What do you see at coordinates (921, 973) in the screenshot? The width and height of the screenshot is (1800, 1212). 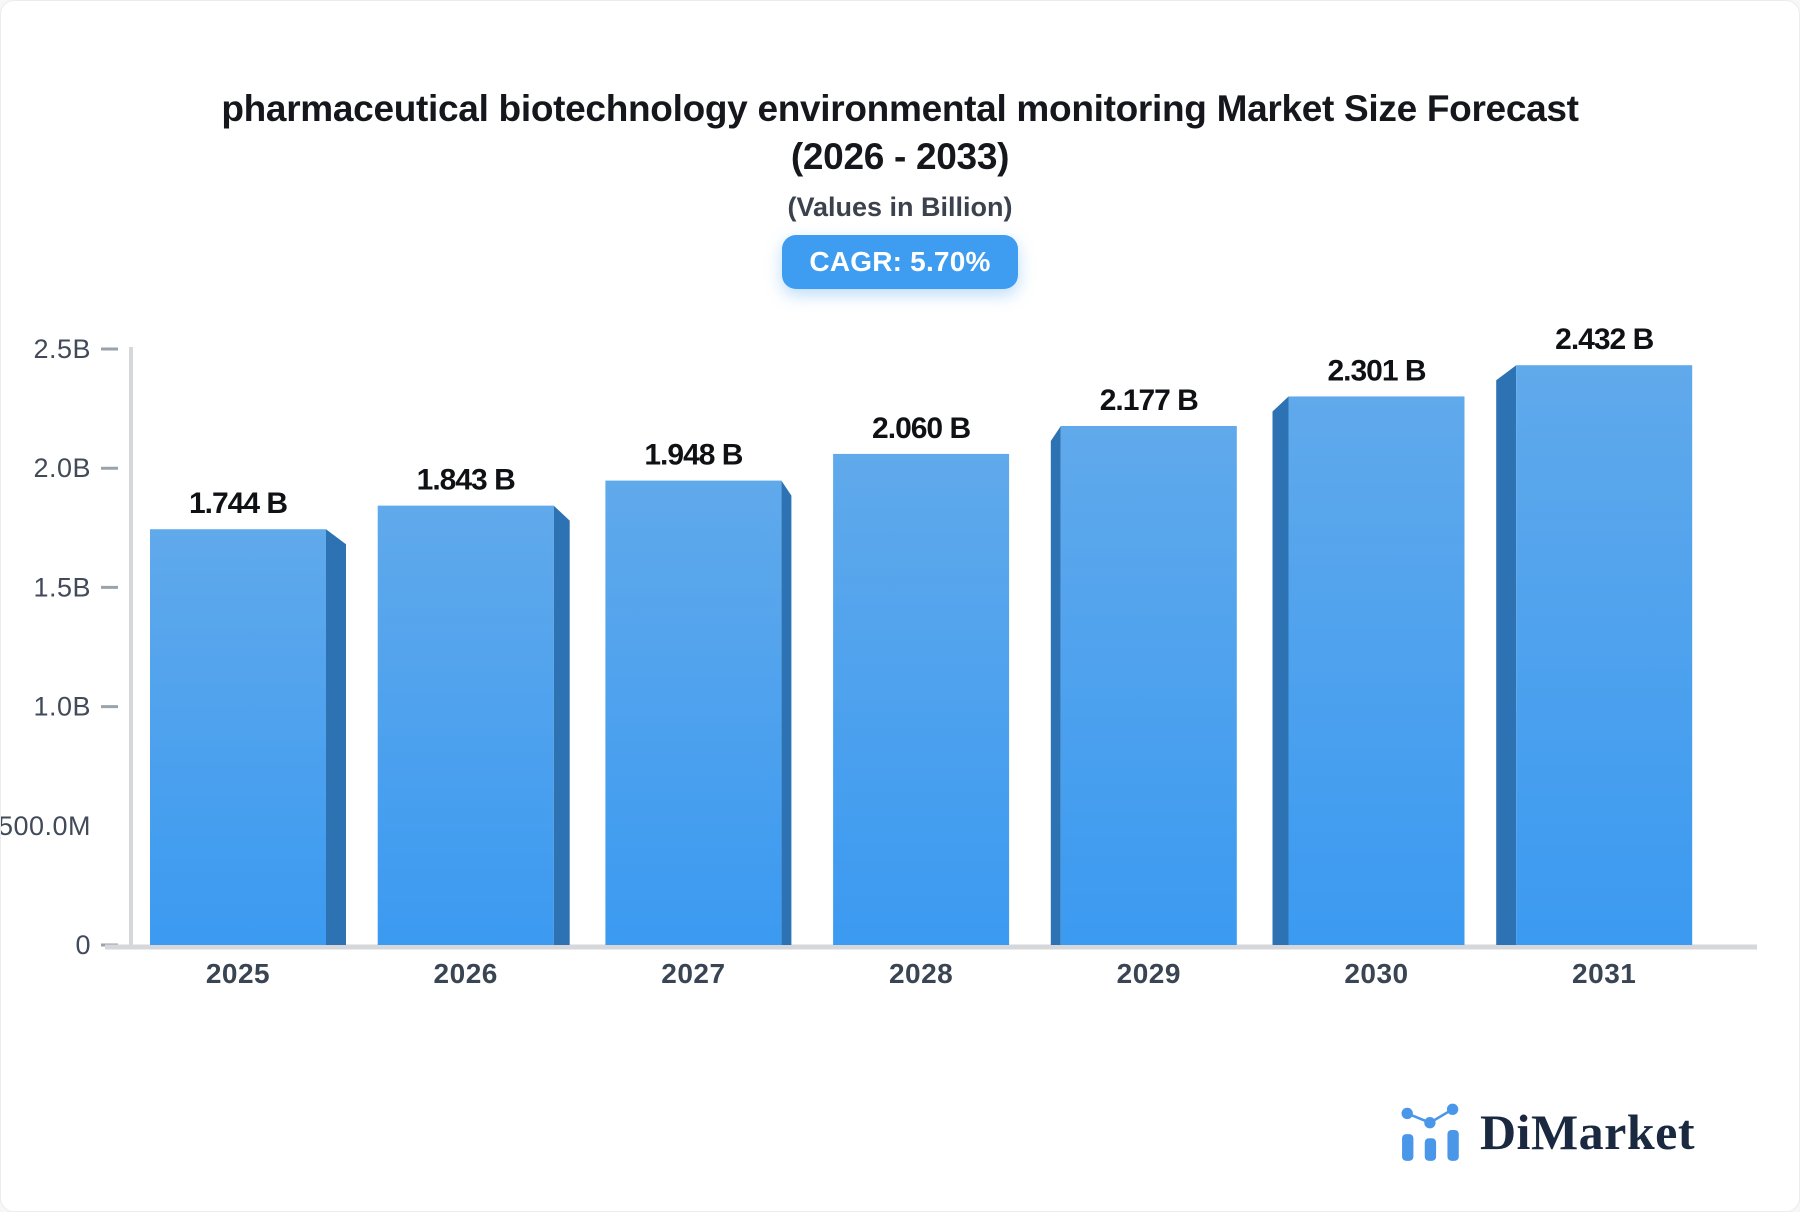 I see `x-tick-label: 2028` at bounding box center [921, 973].